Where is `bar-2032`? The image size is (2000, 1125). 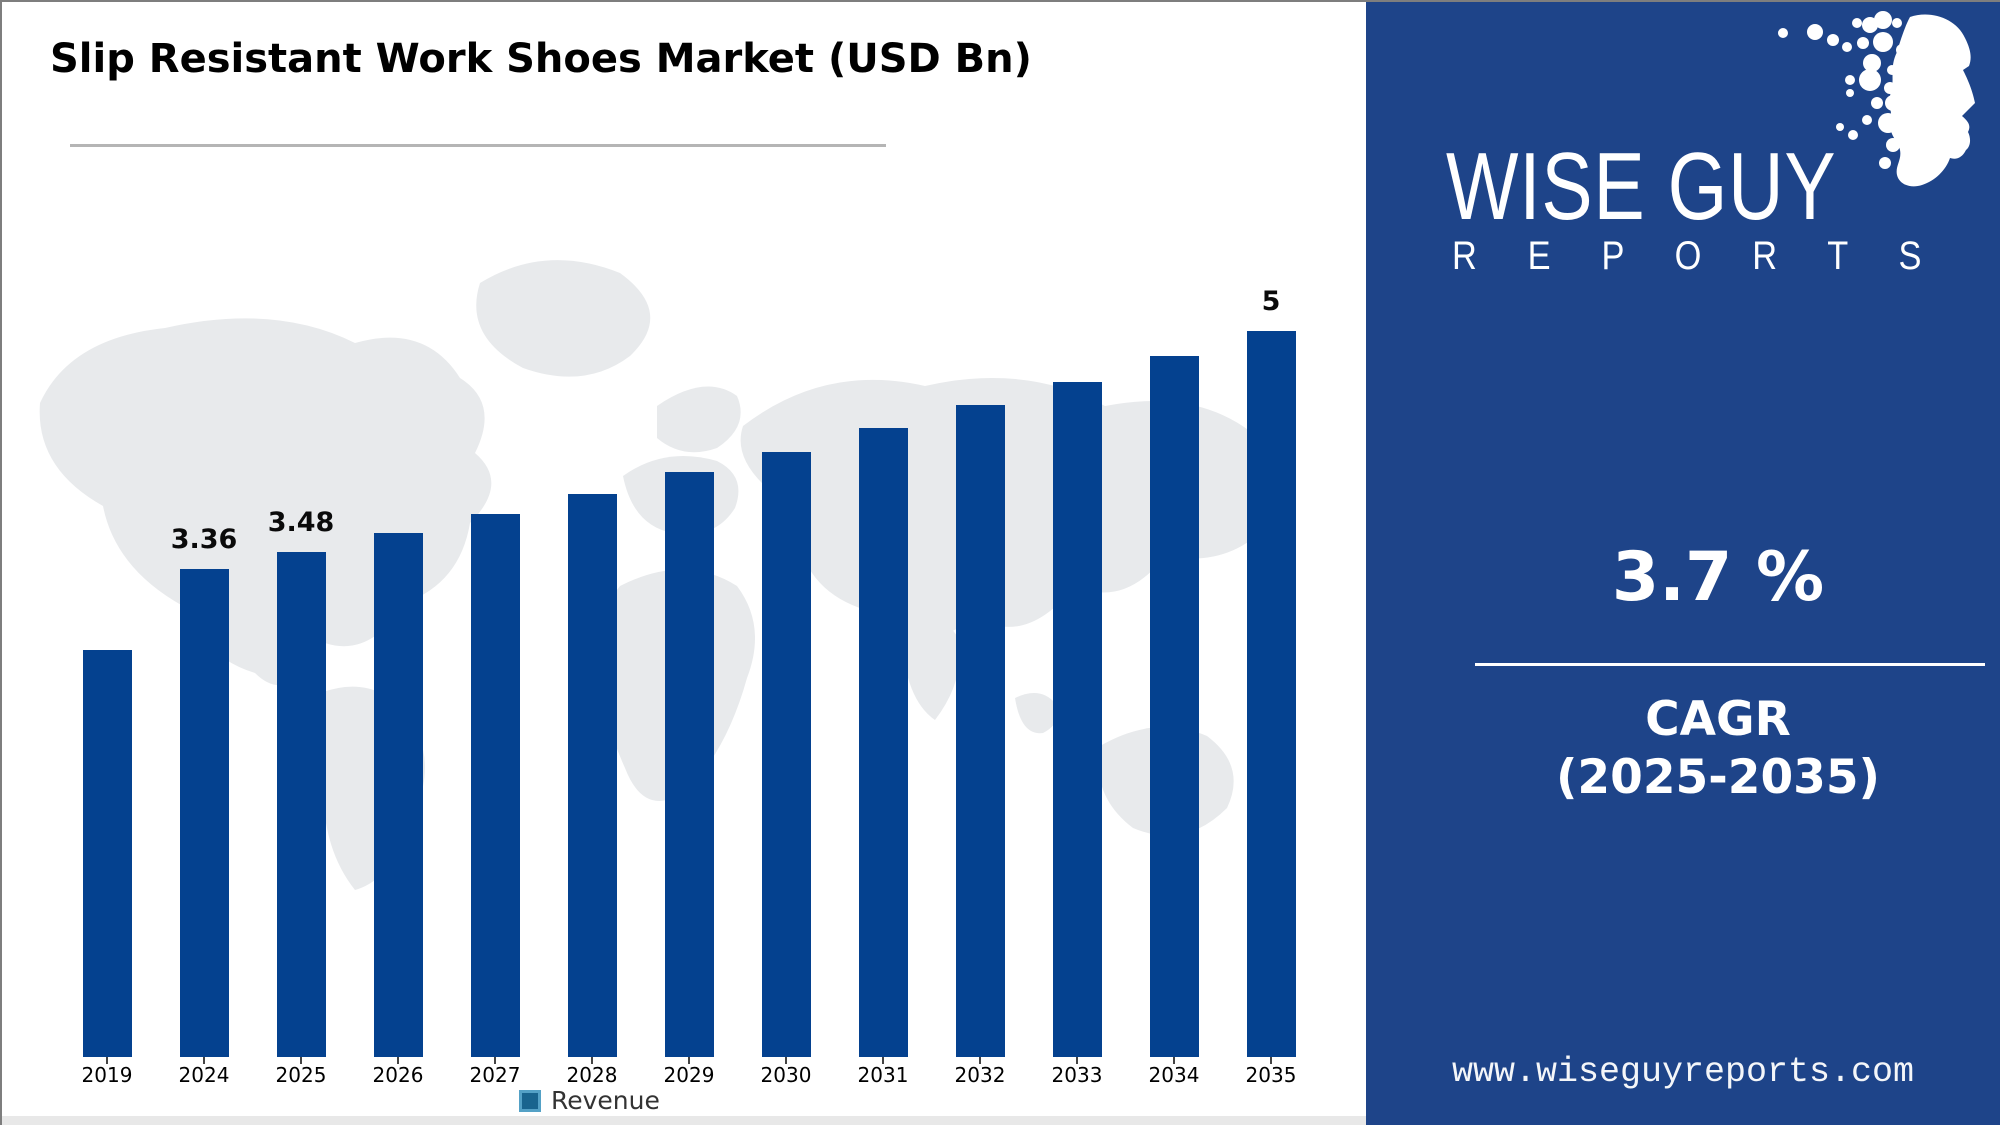 bar-2032 is located at coordinates (980, 731).